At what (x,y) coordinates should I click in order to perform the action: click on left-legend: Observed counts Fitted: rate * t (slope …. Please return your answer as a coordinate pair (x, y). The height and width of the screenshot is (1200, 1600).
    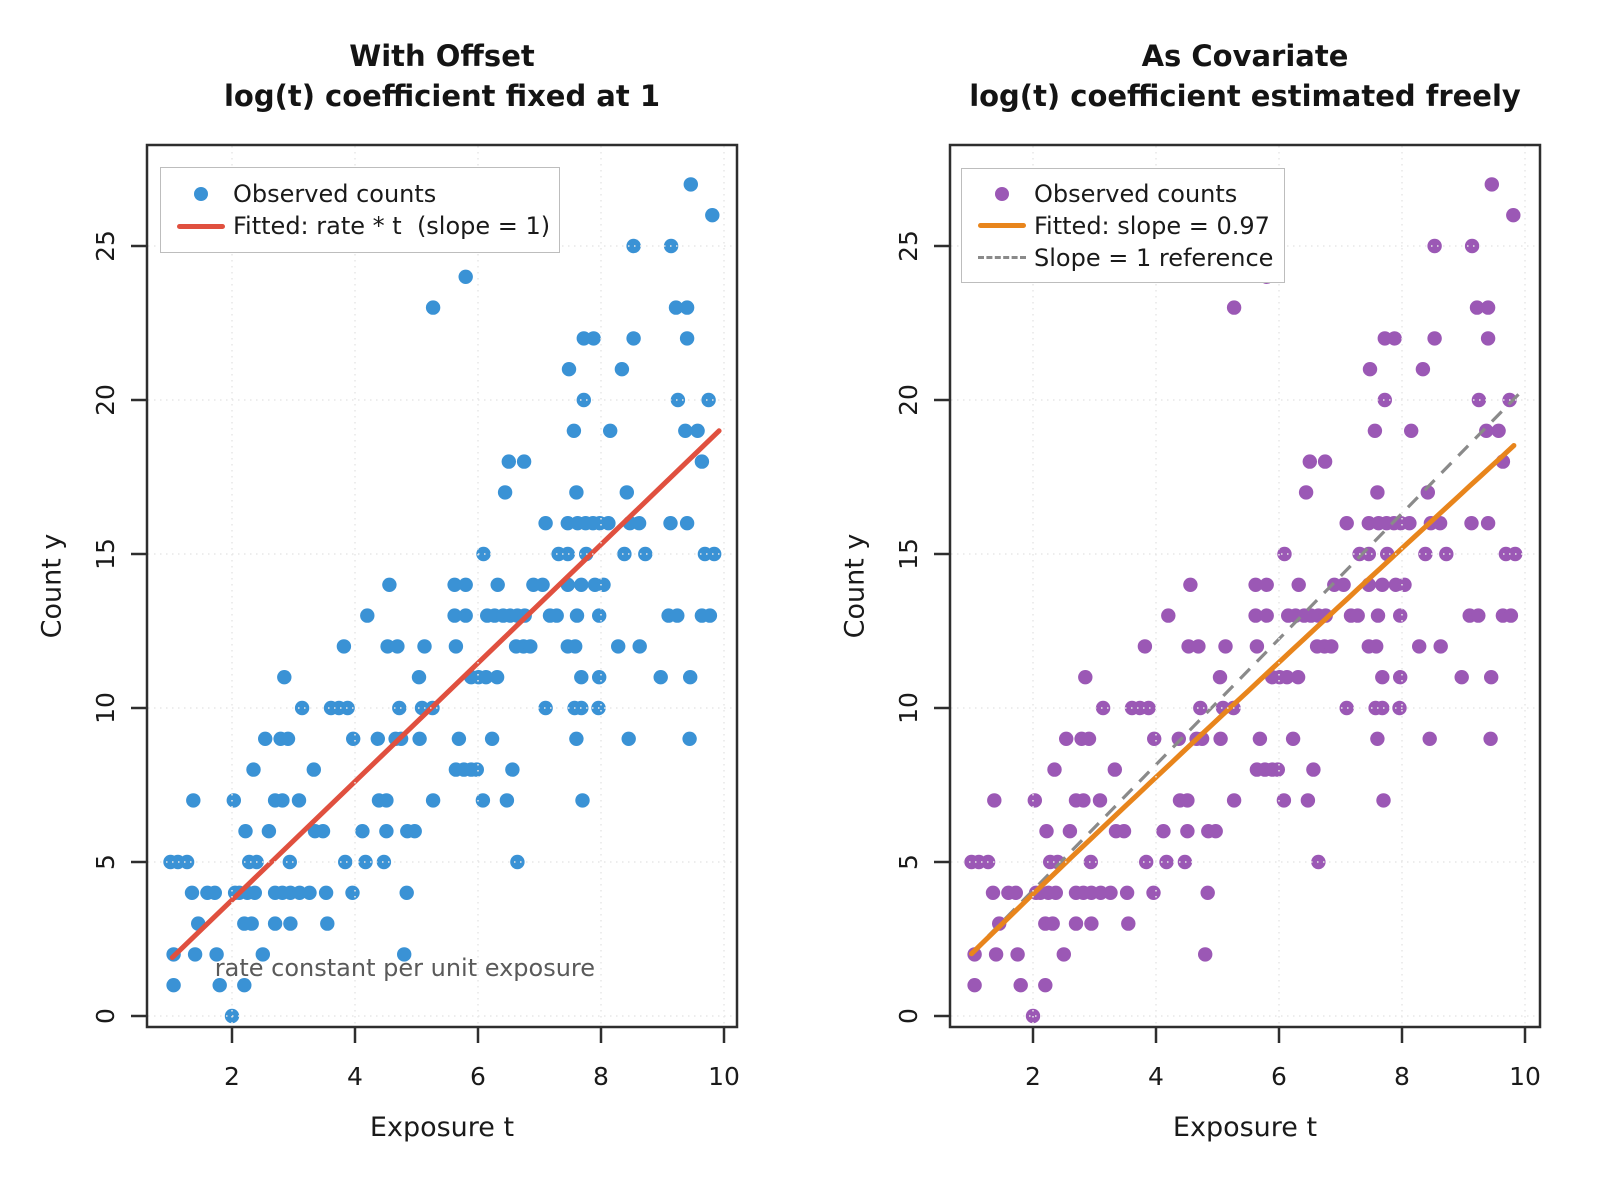
    Looking at the image, I should click on (360, 210).